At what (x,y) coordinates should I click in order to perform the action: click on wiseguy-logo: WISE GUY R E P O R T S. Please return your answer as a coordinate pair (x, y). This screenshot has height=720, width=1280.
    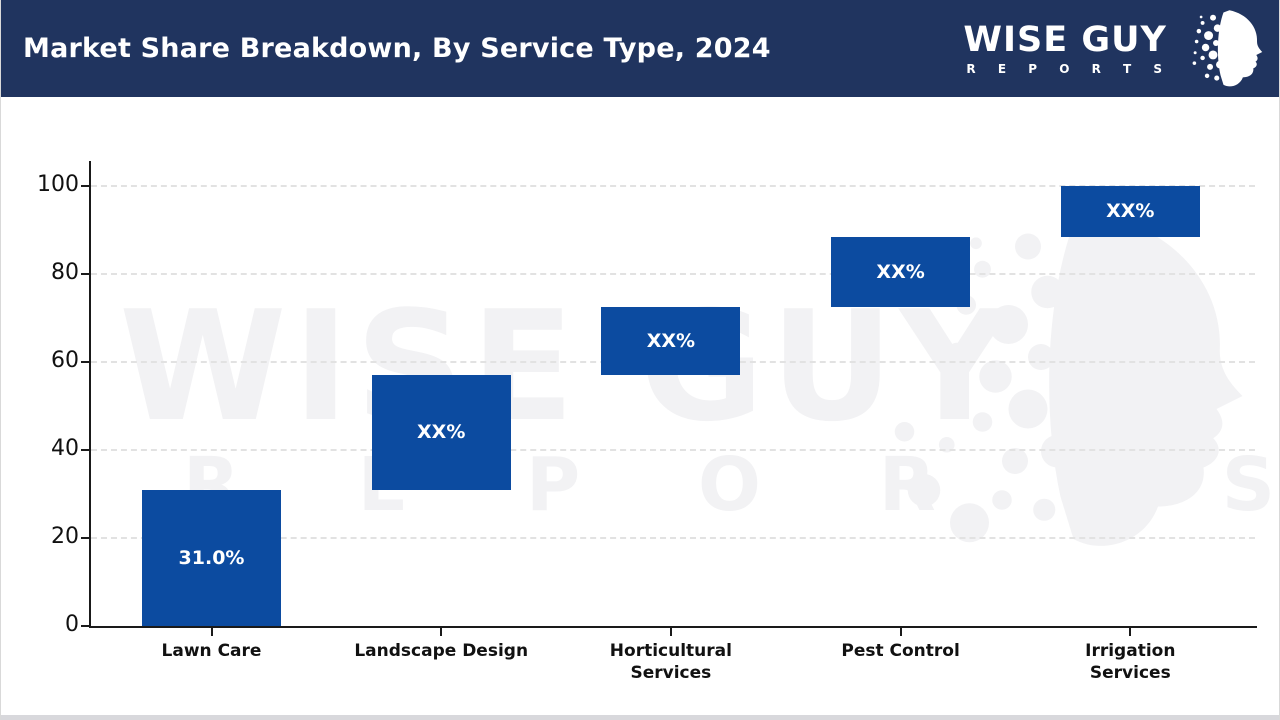
    Looking at the image, I should click on (1114, 49).